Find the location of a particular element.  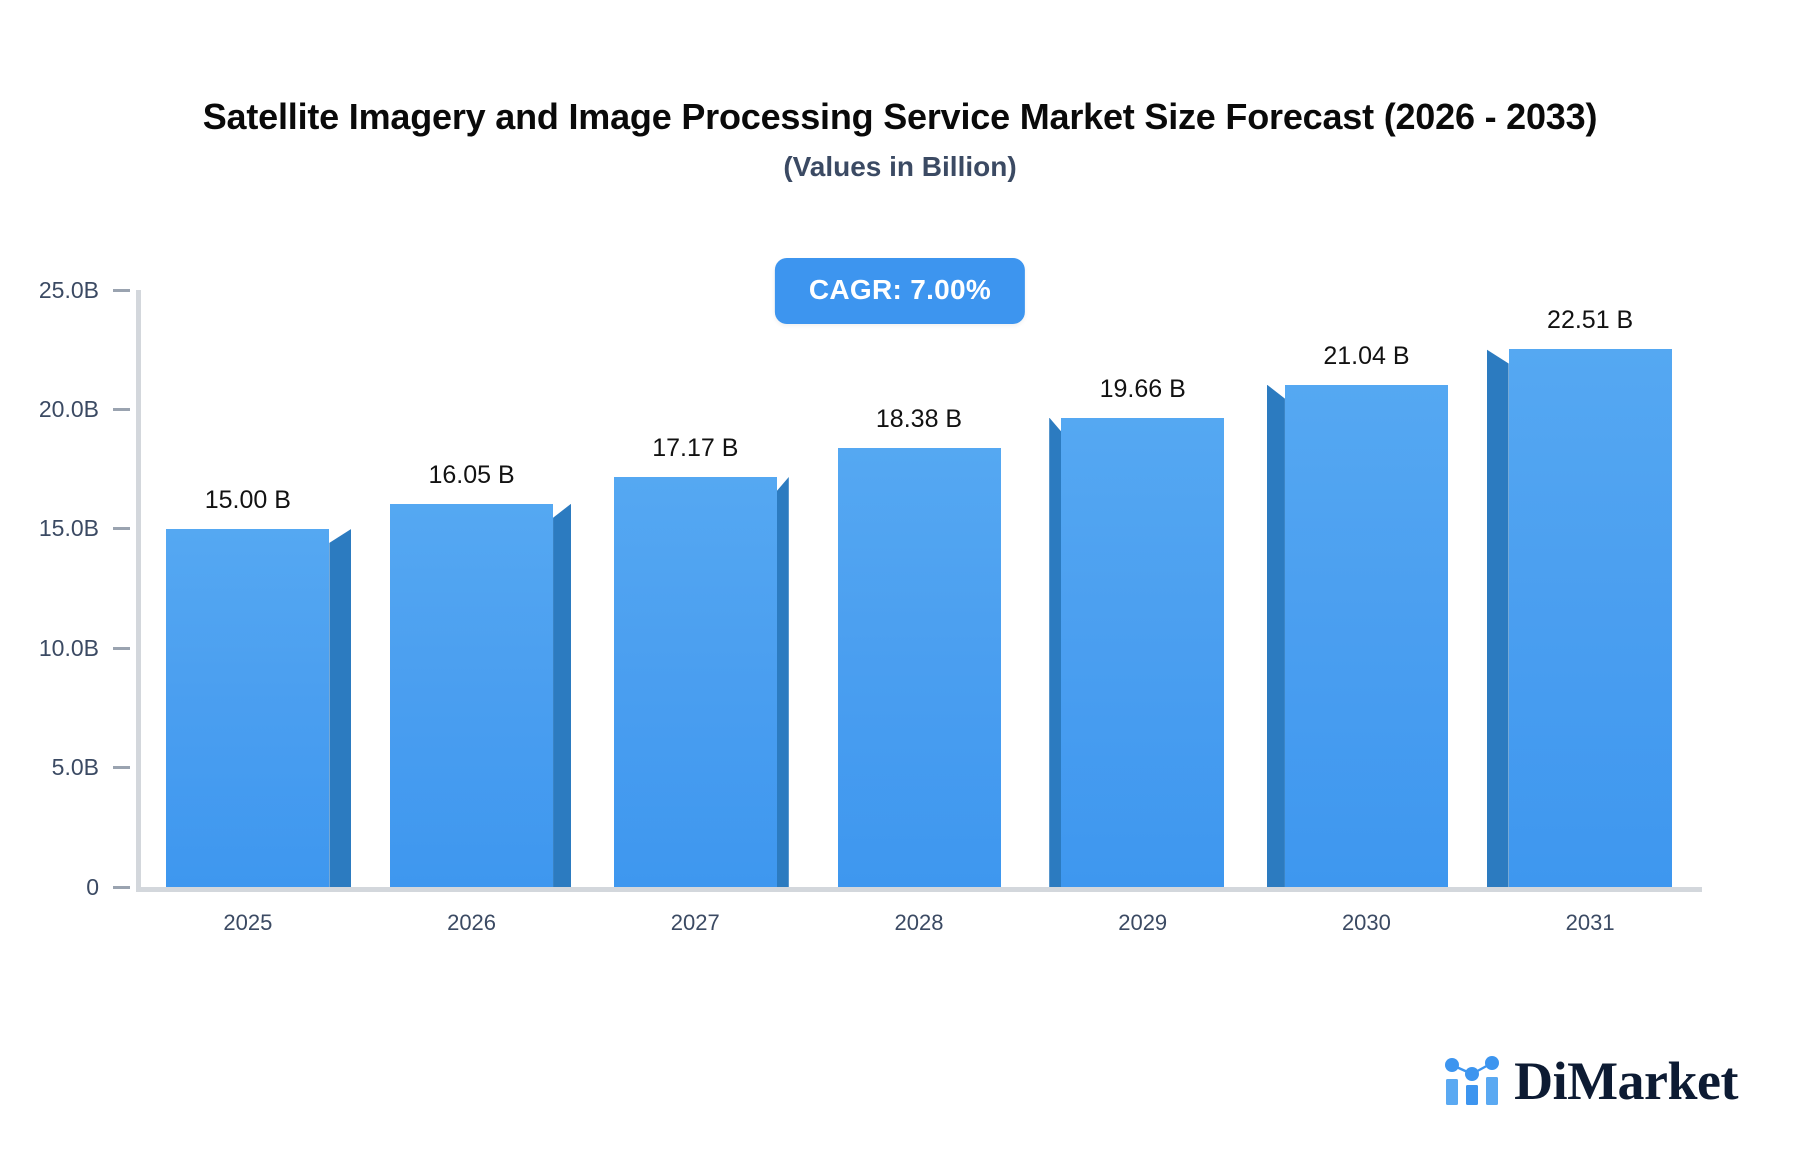

x-axis-tick-label: 2031 is located at coordinates (1590, 922).